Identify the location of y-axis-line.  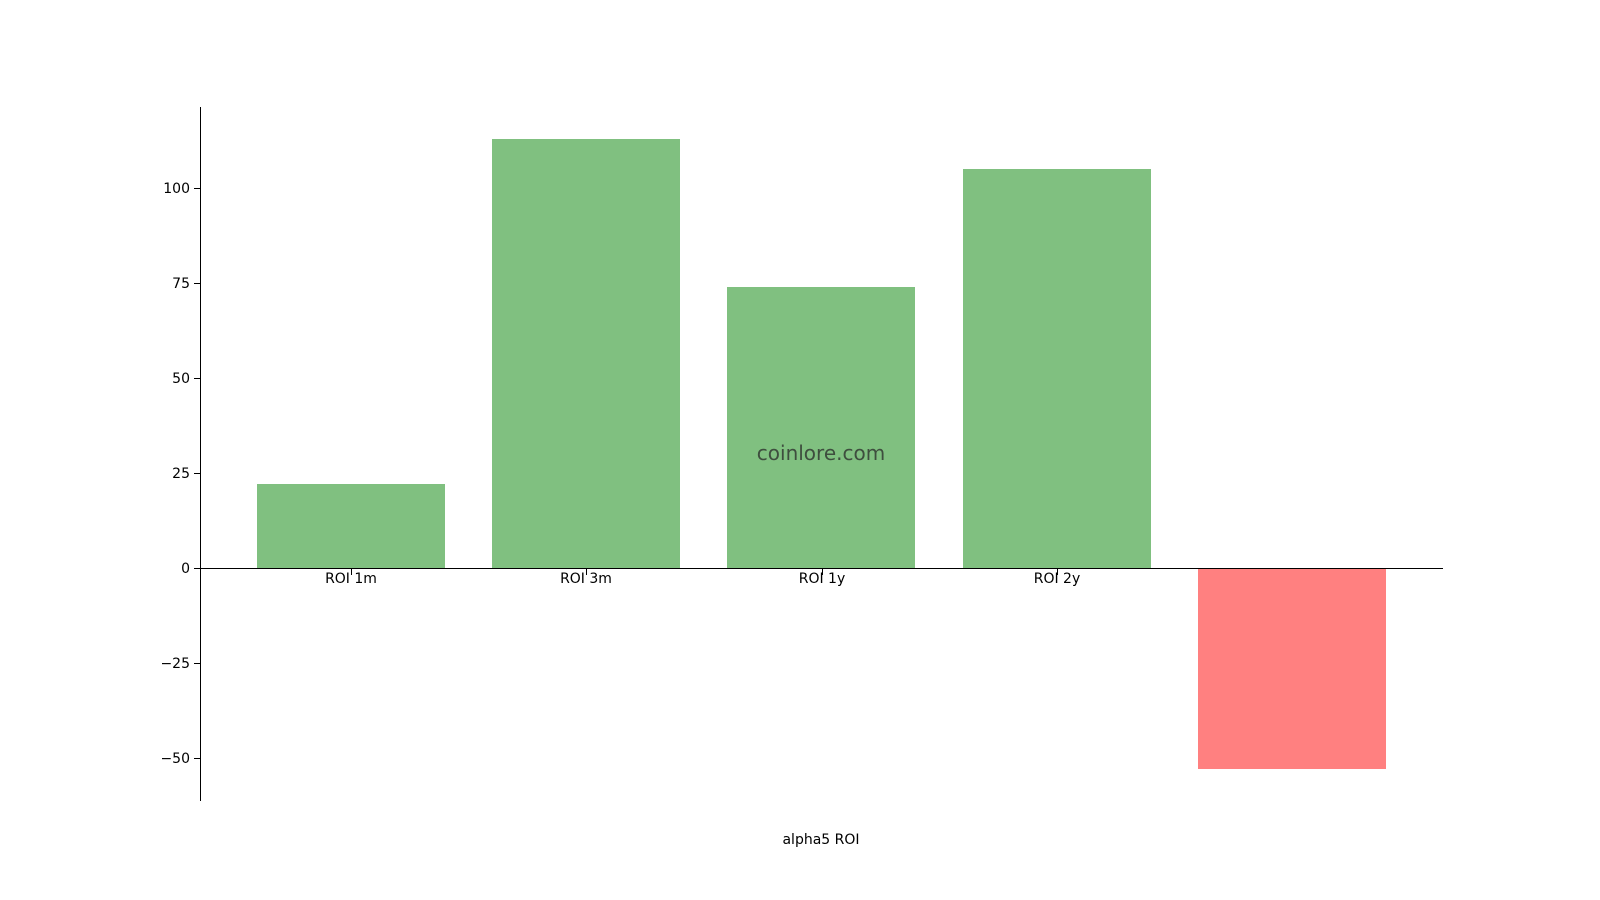
(200, 454).